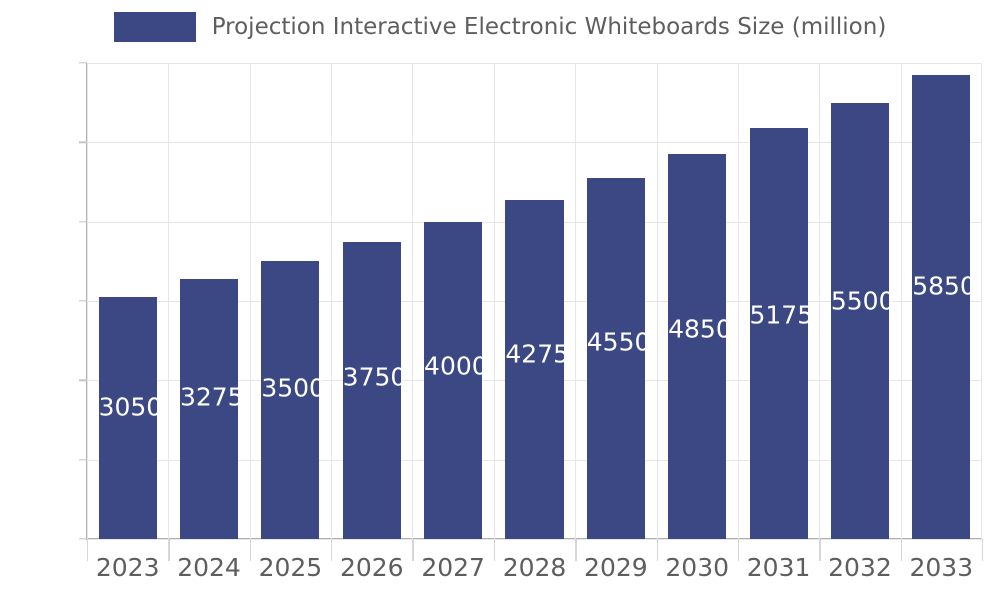  I want to click on bar-value-label: 5500, so click(862, 301).